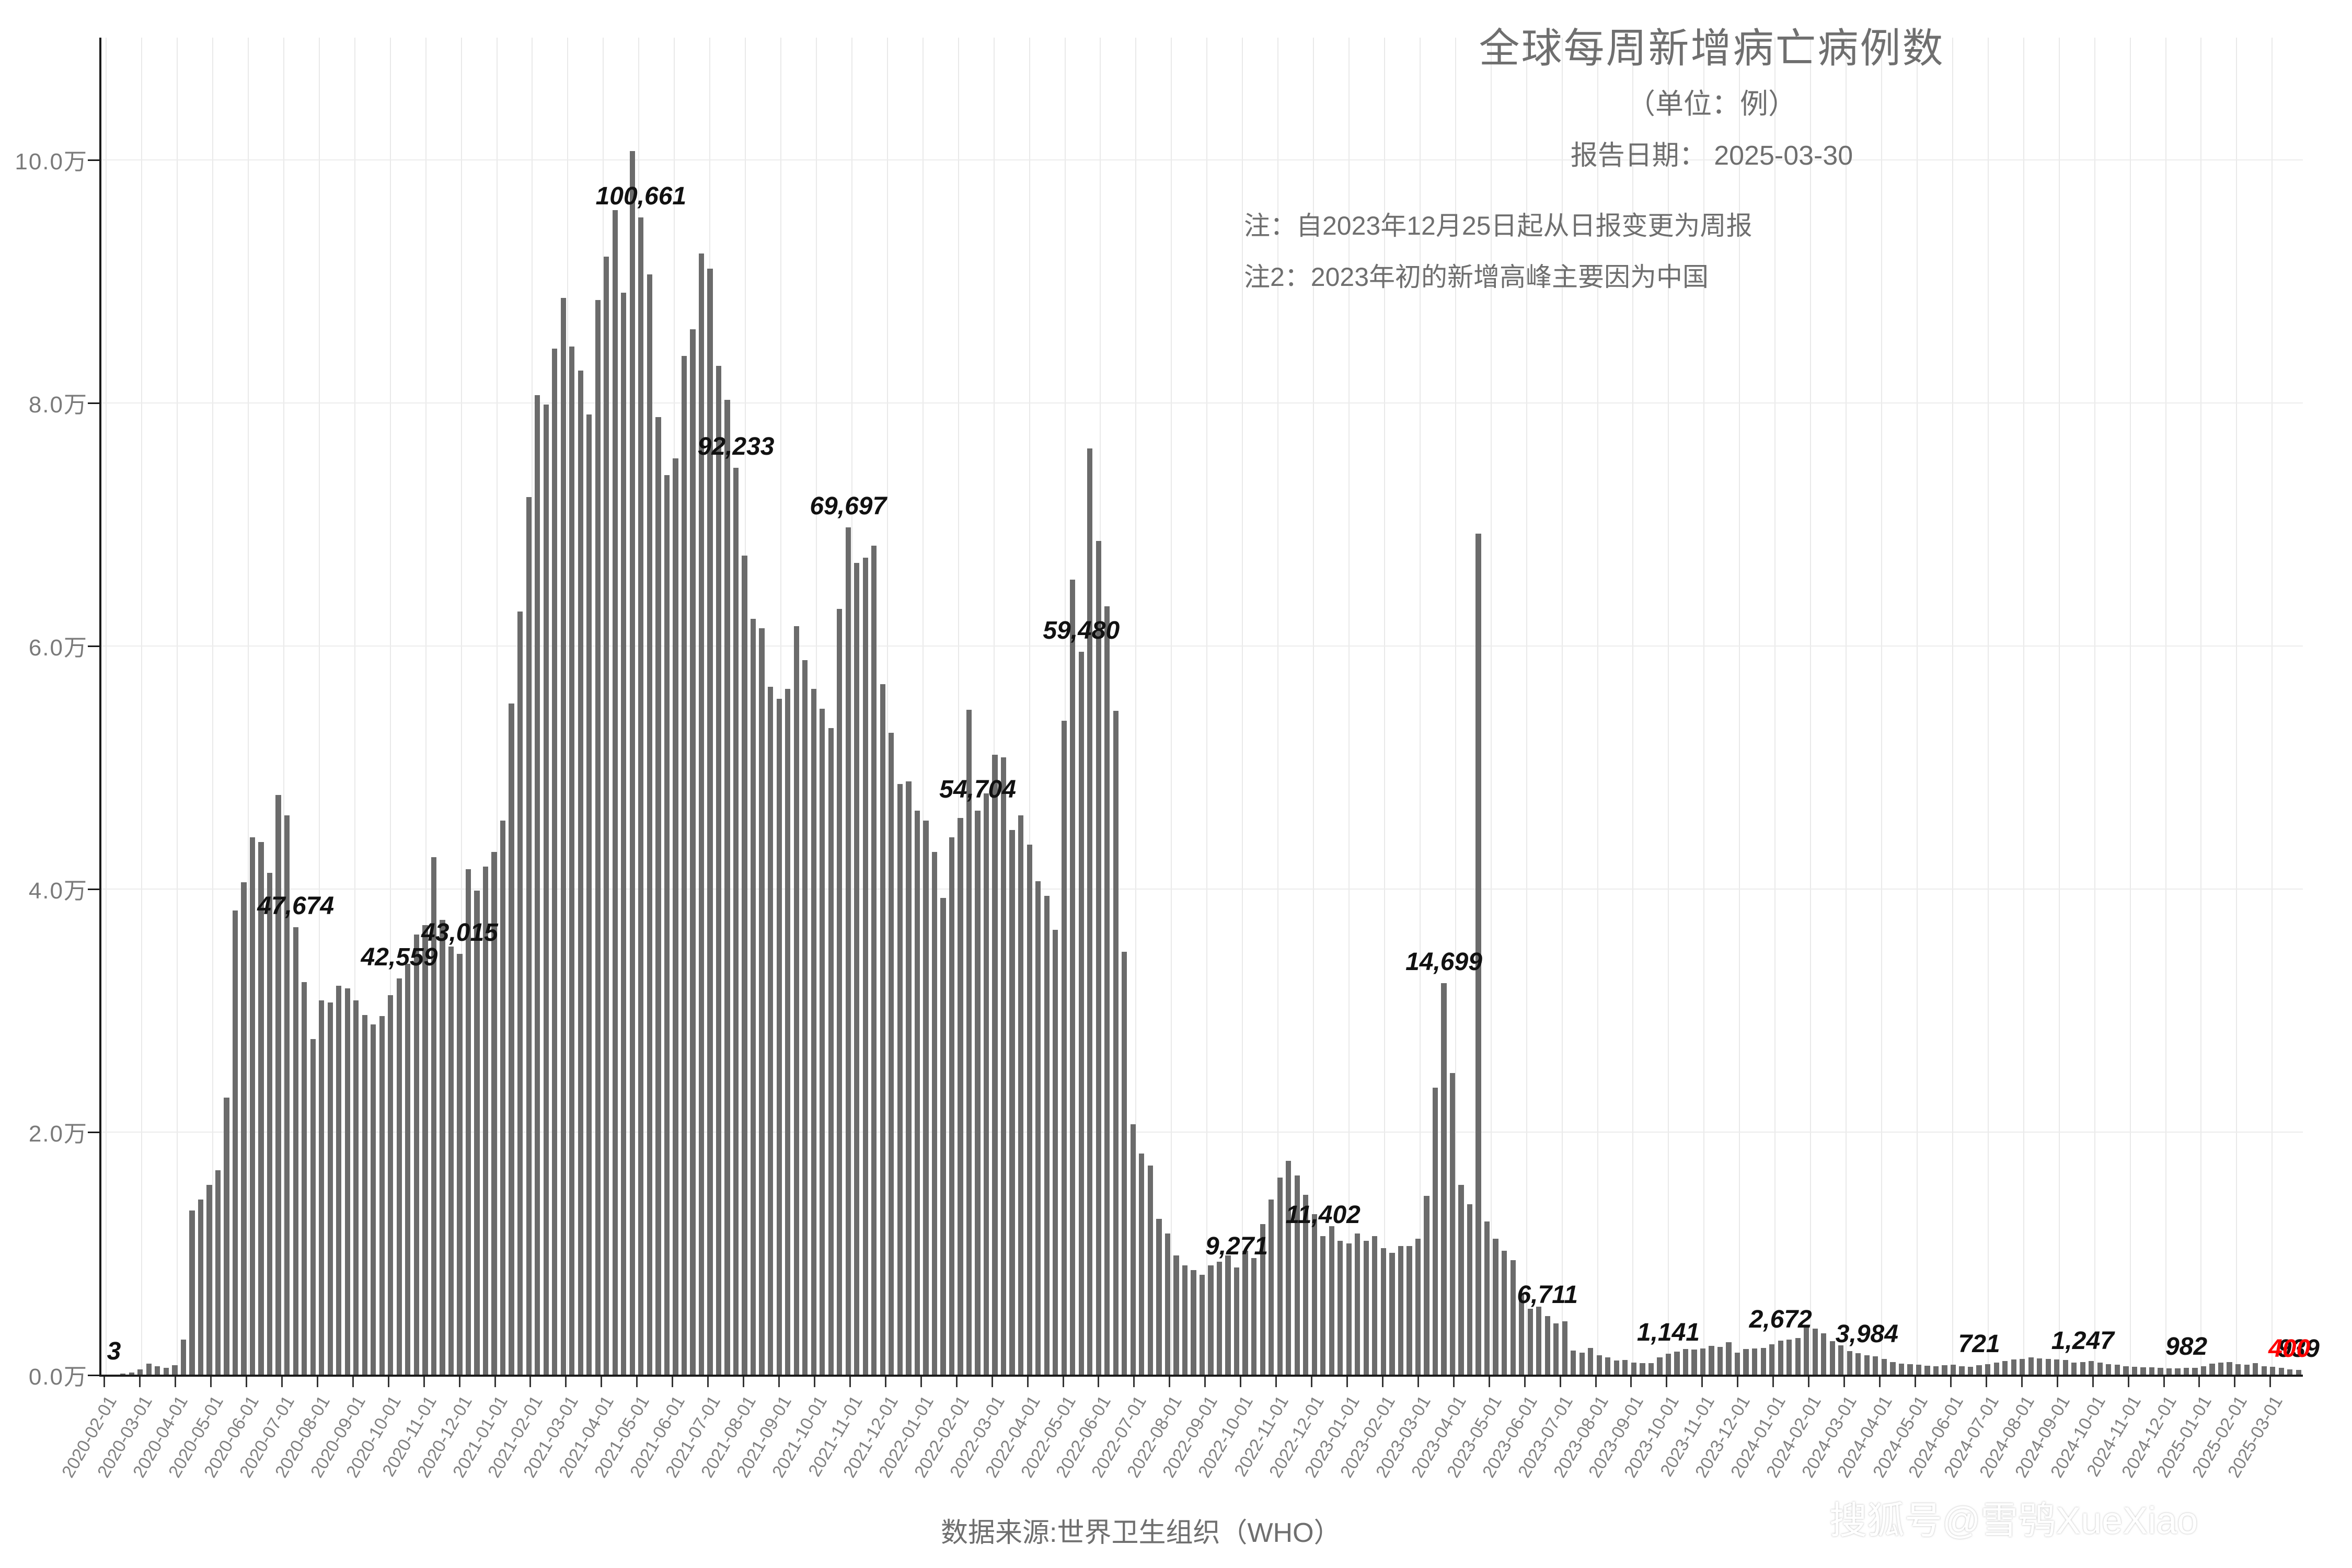  I want to click on gridline-horizontal, so click(1202, 402).